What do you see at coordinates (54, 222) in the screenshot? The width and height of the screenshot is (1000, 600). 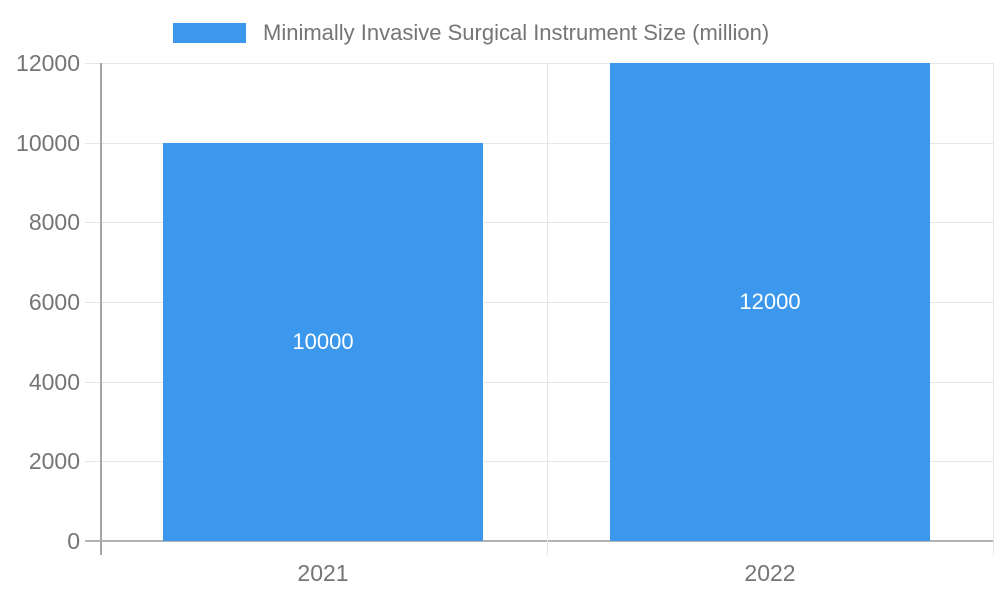 I see `y-axis-tick-label: 8000` at bounding box center [54, 222].